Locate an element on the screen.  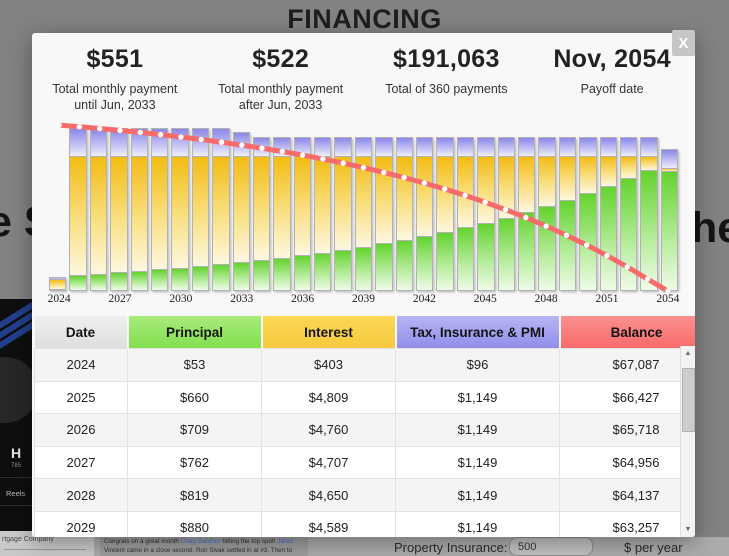
stacked-bar-2047 is located at coordinates (526, 213).